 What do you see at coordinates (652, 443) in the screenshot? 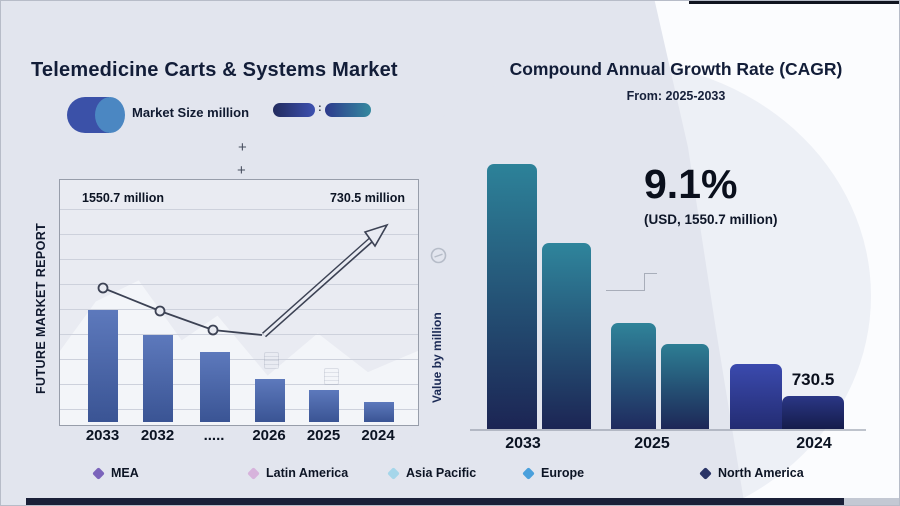
I see `right-x-label-2025: 2025` at bounding box center [652, 443].